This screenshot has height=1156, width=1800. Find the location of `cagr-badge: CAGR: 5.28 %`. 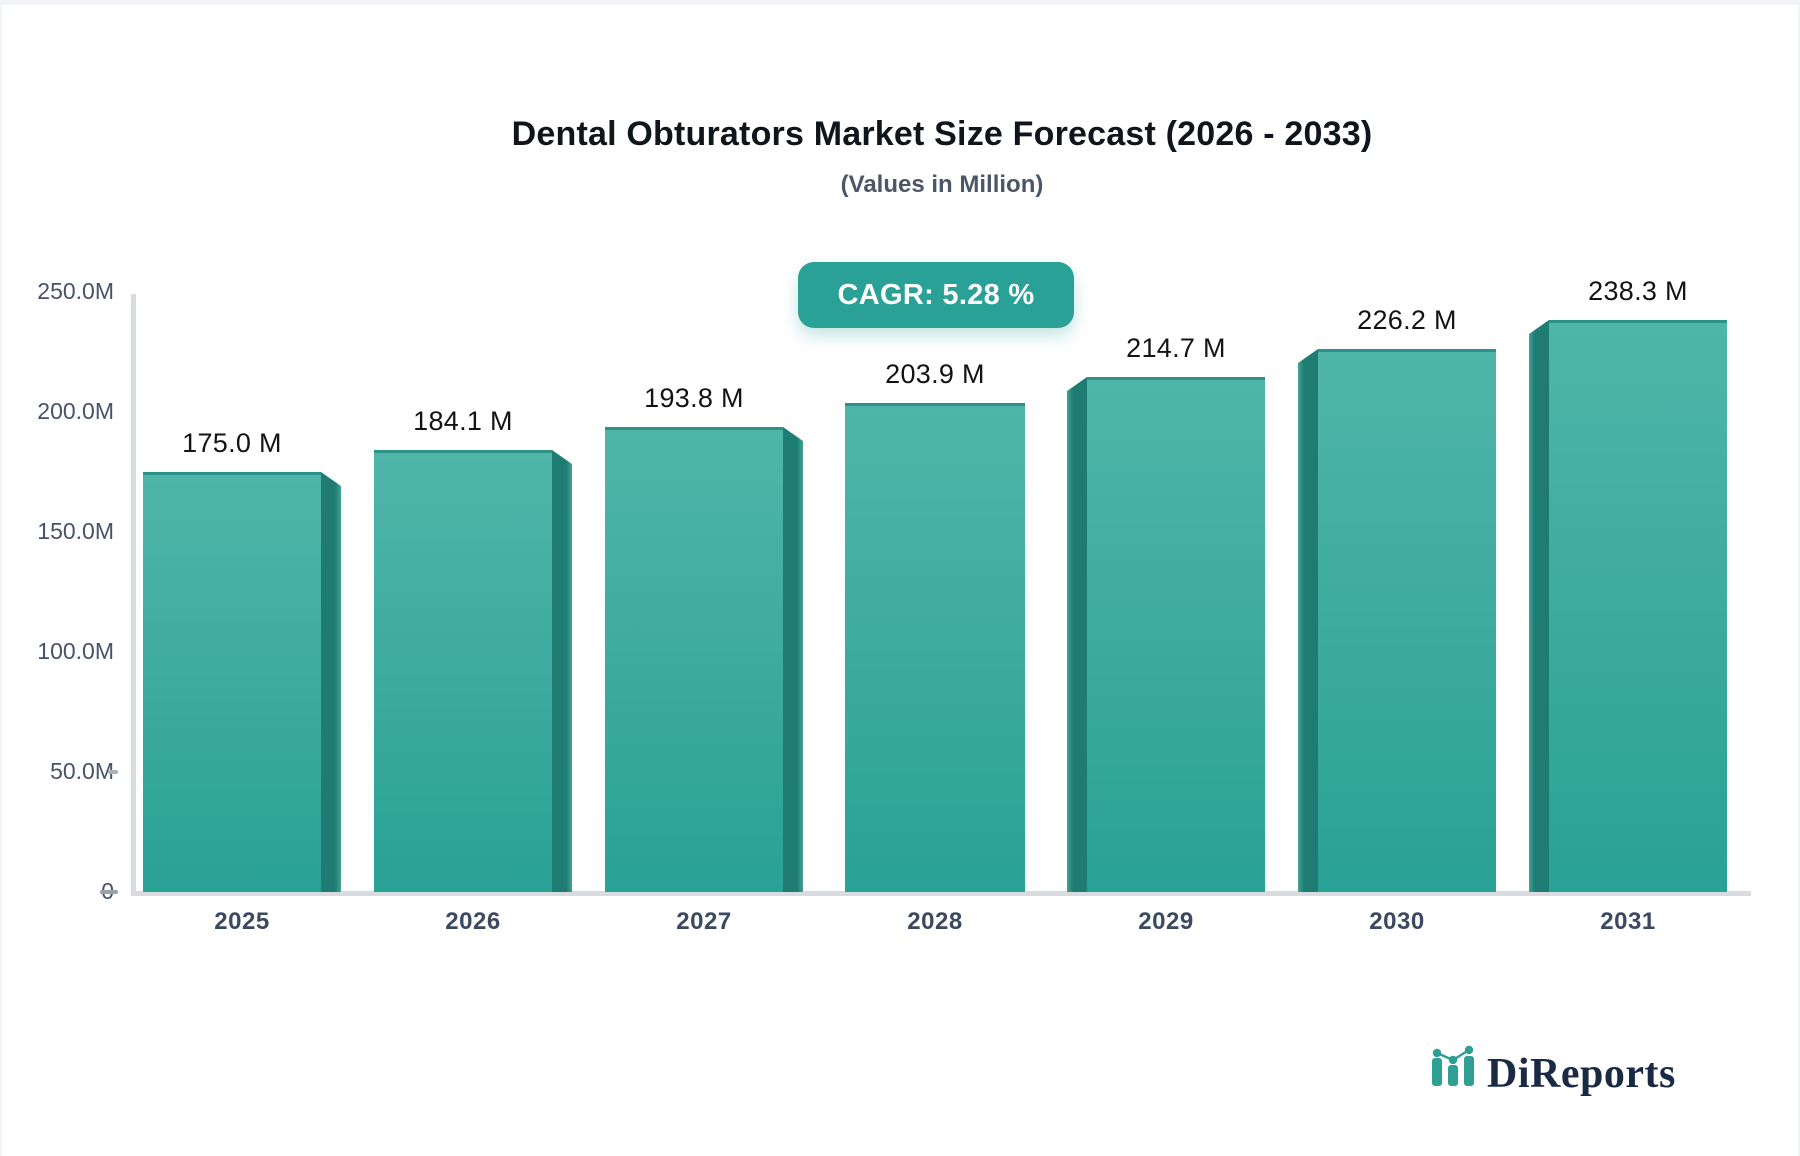

cagr-badge: CAGR: 5.28 % is located at coordinates (936, 295).